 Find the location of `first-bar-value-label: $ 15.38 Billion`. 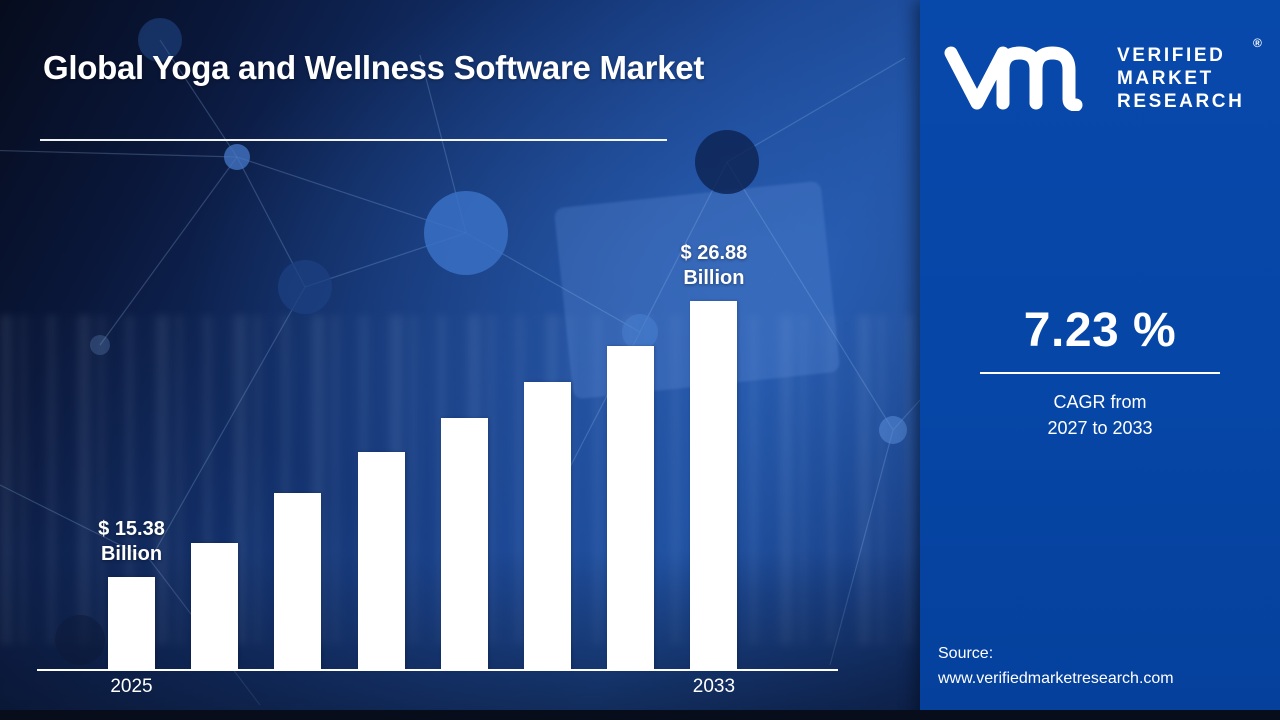

first-bar-value-label: $ 15.38 Billion is located at coordinates (131, 542).